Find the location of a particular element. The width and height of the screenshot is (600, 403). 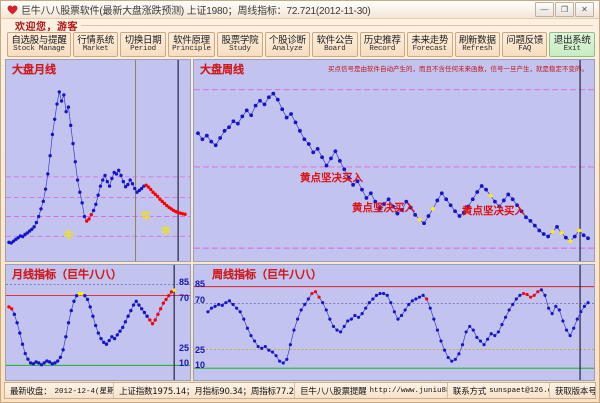

toolbar-button-record: 历史推荐 Record is located at coordinates (382, 44).